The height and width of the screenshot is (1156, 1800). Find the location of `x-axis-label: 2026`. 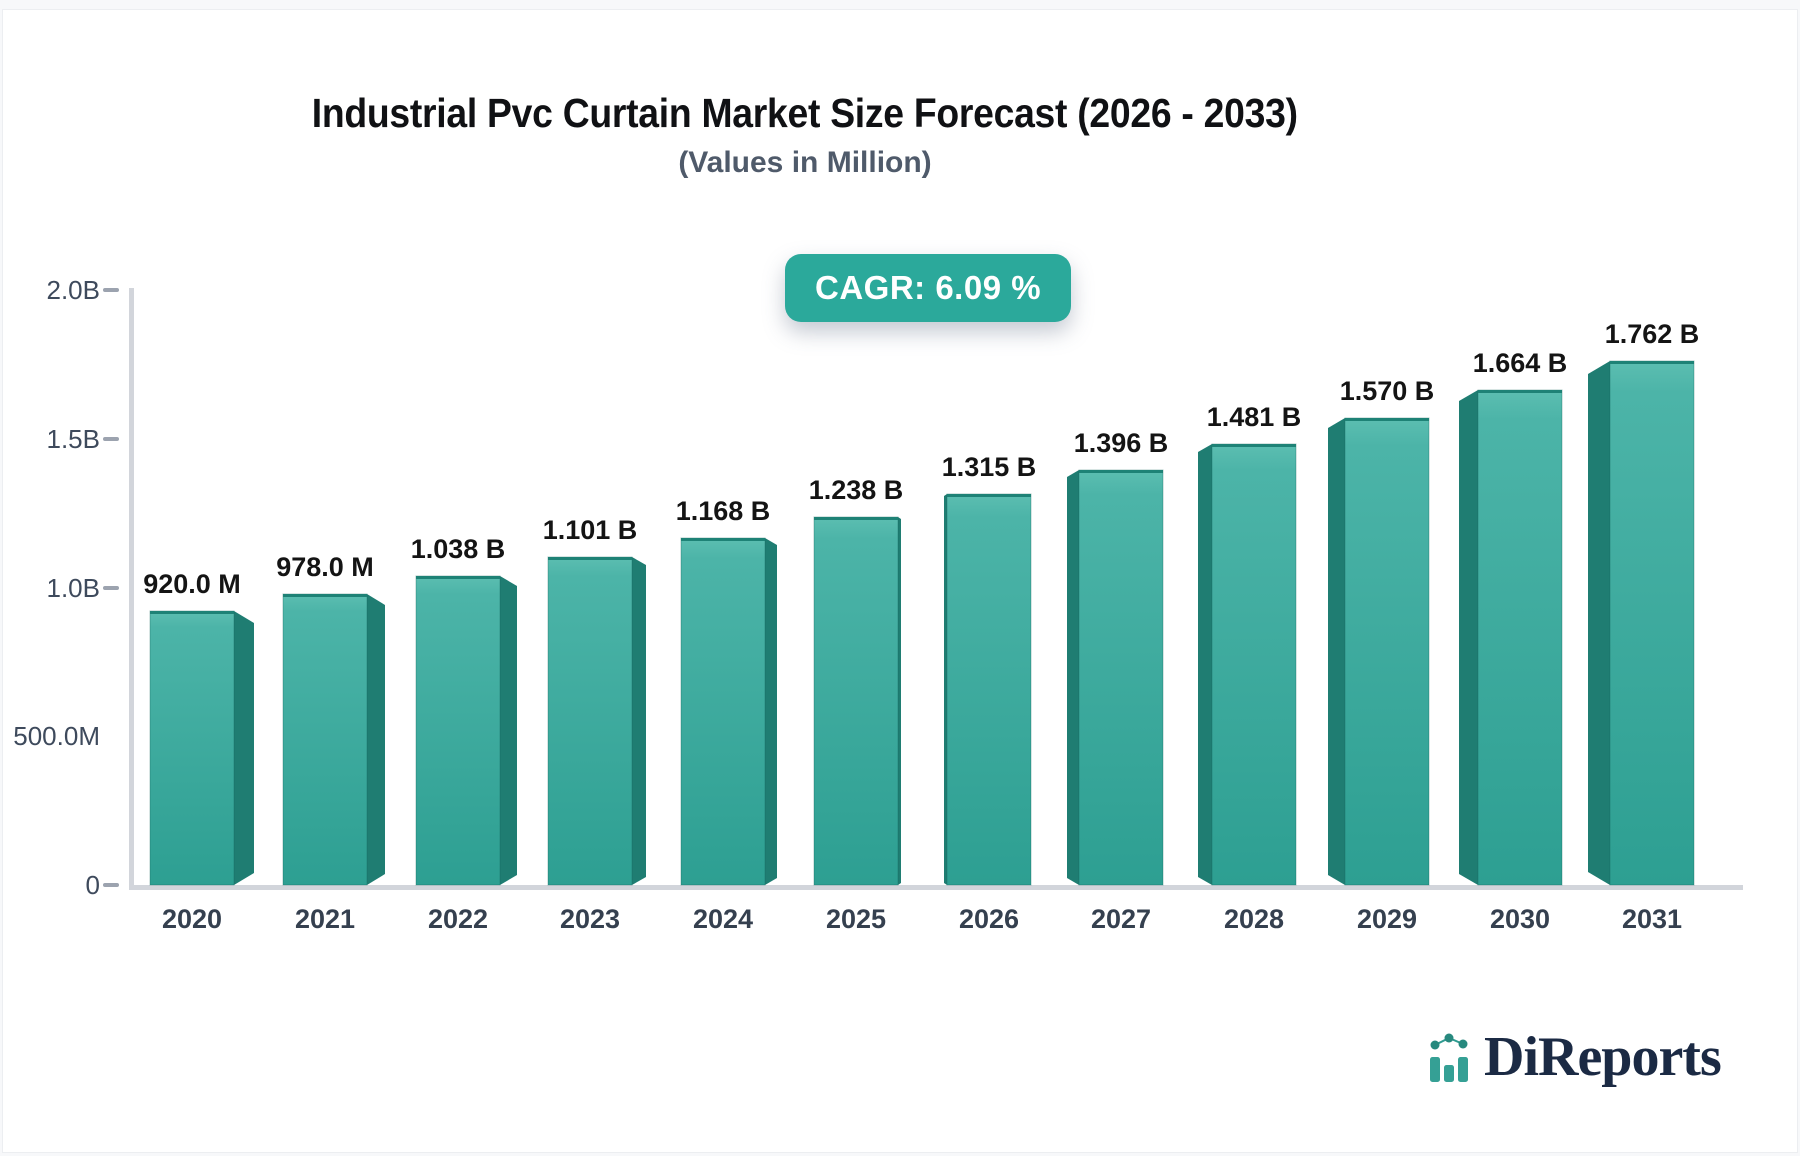

x-axis-label: 2026 is located at coordinates (989, 919).